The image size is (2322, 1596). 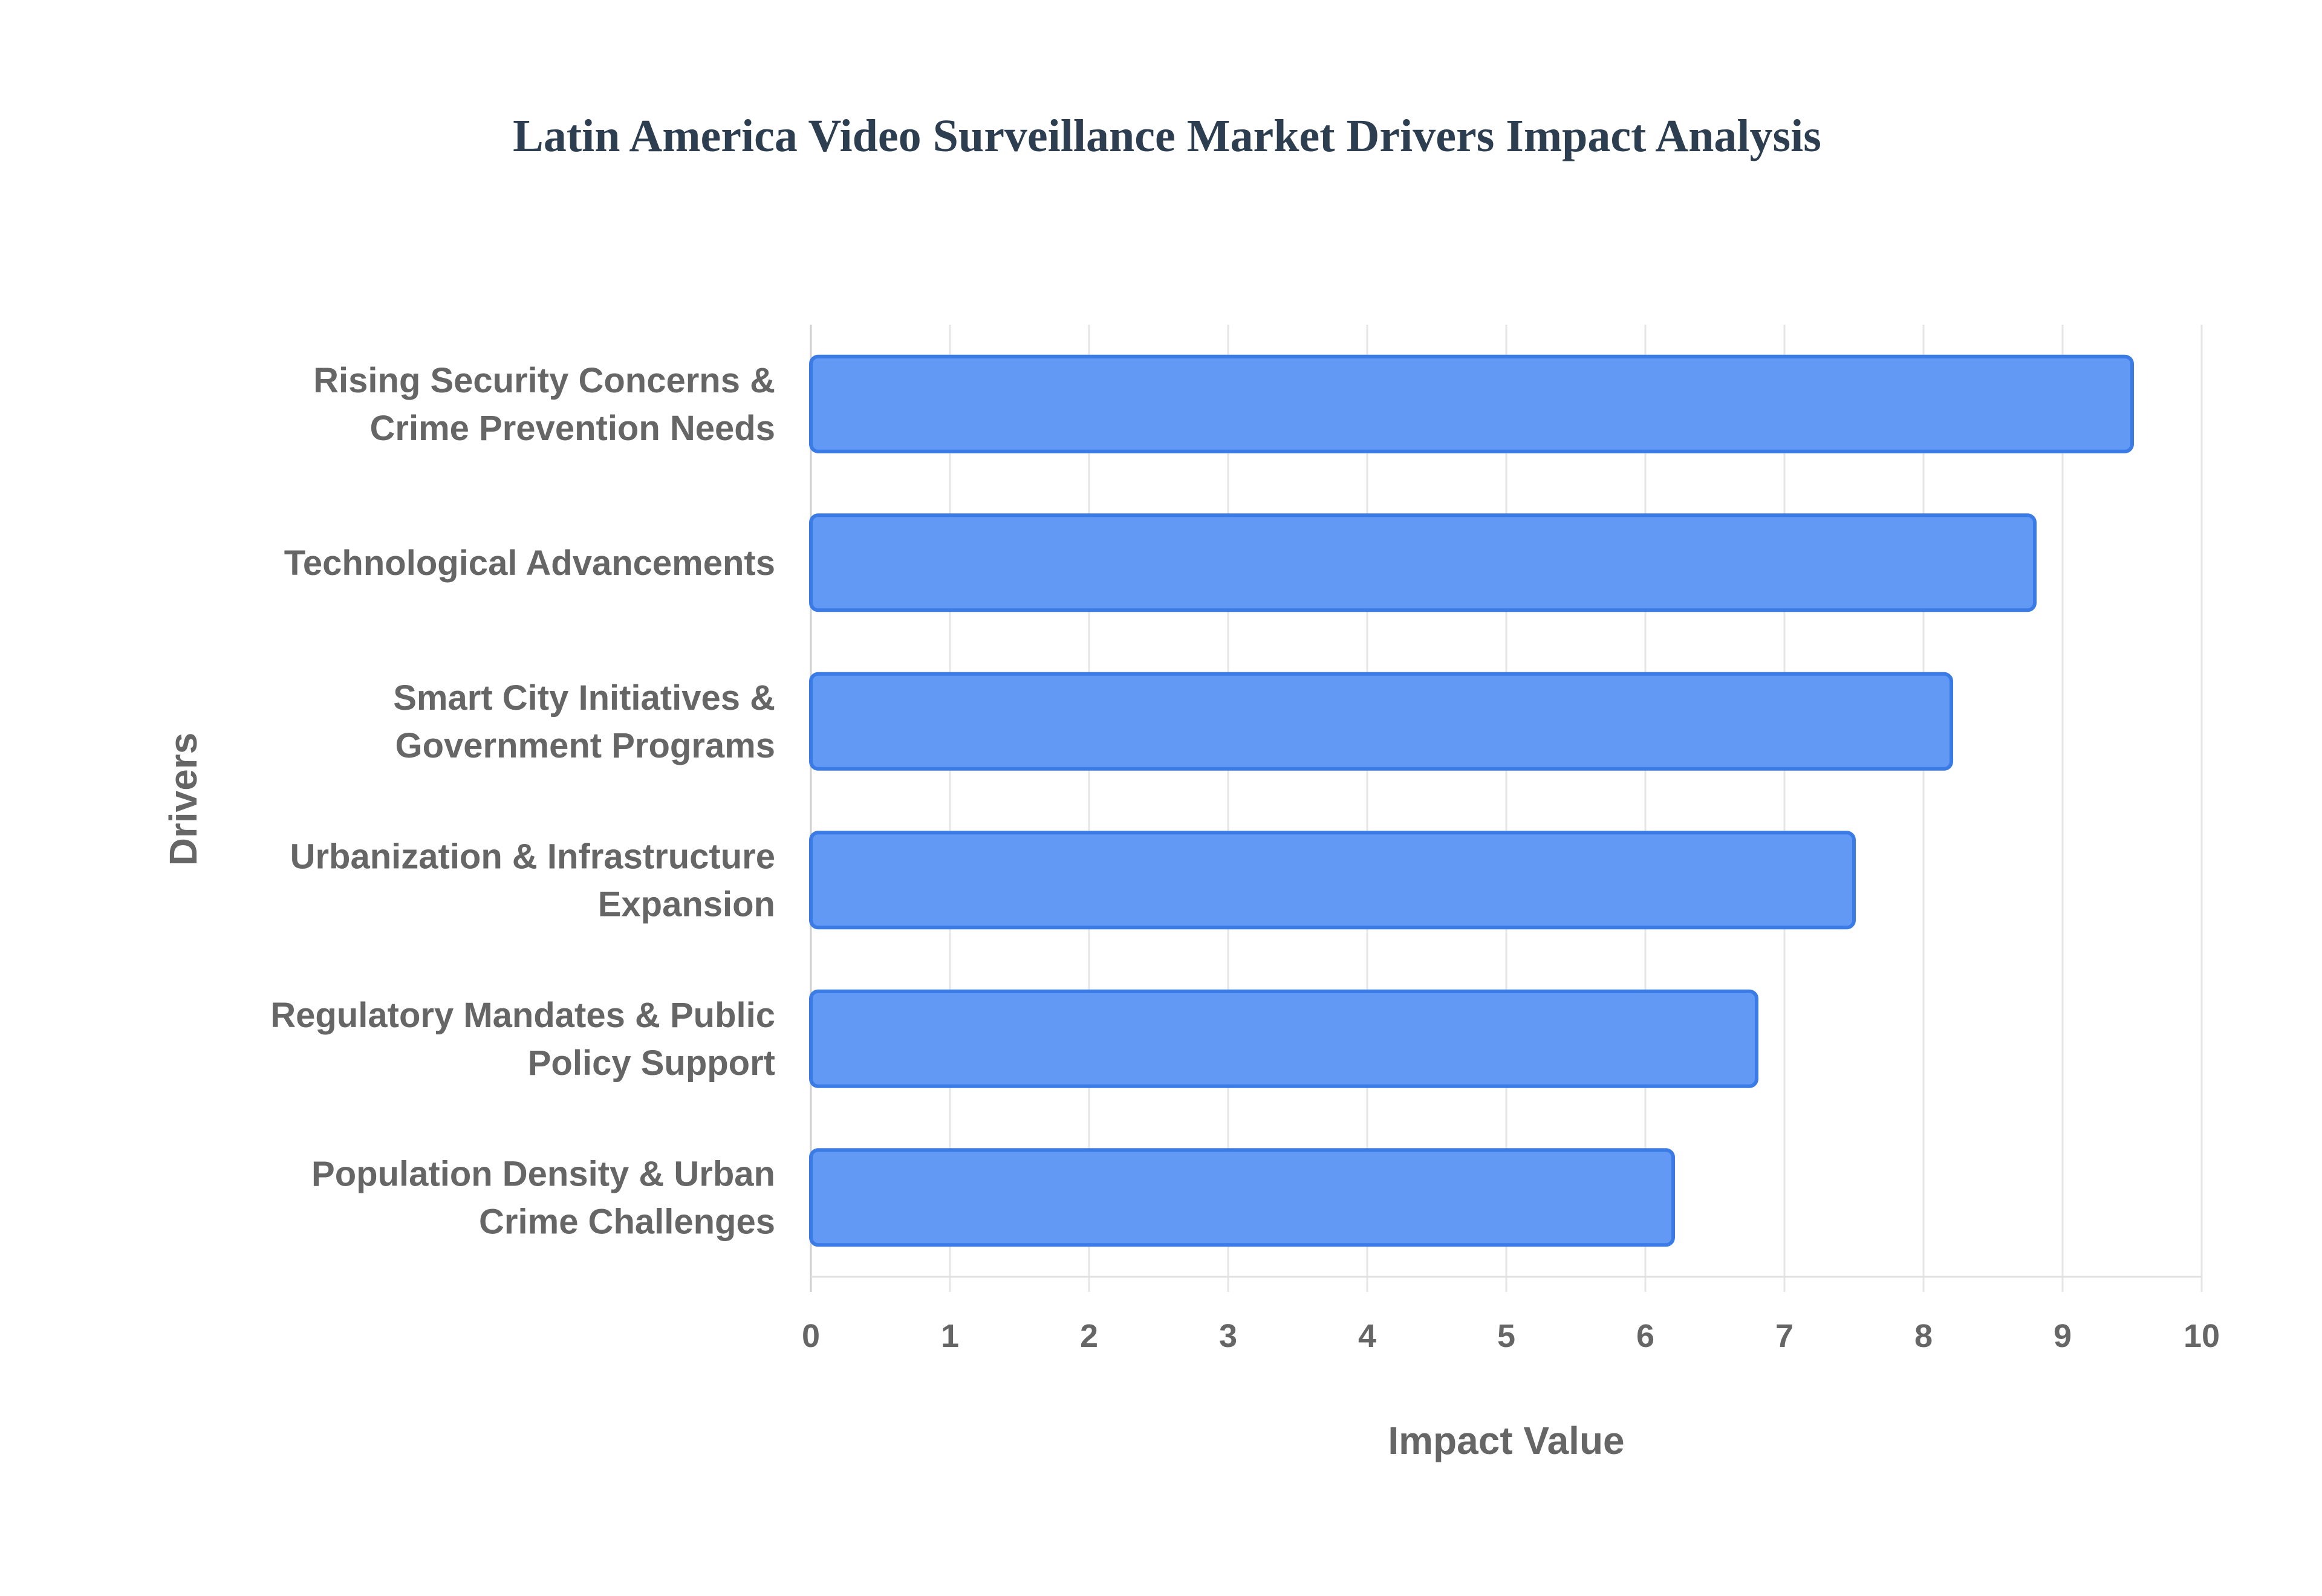 I want to click on category-label: Urbanization & Infrastructure Expansion, so click(x=532, y=880).